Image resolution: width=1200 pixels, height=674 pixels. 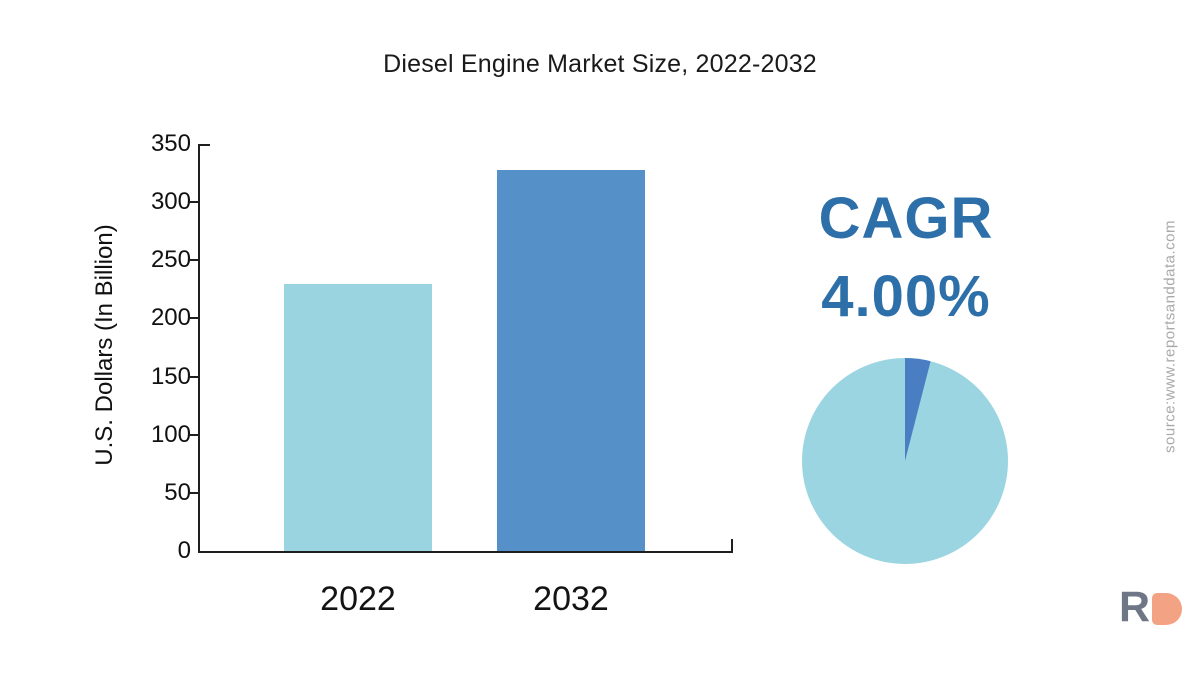 What do you see at coordinates (571, 360) in the screenshot?
I see `bar-2032` at bounding box center [571, 360].